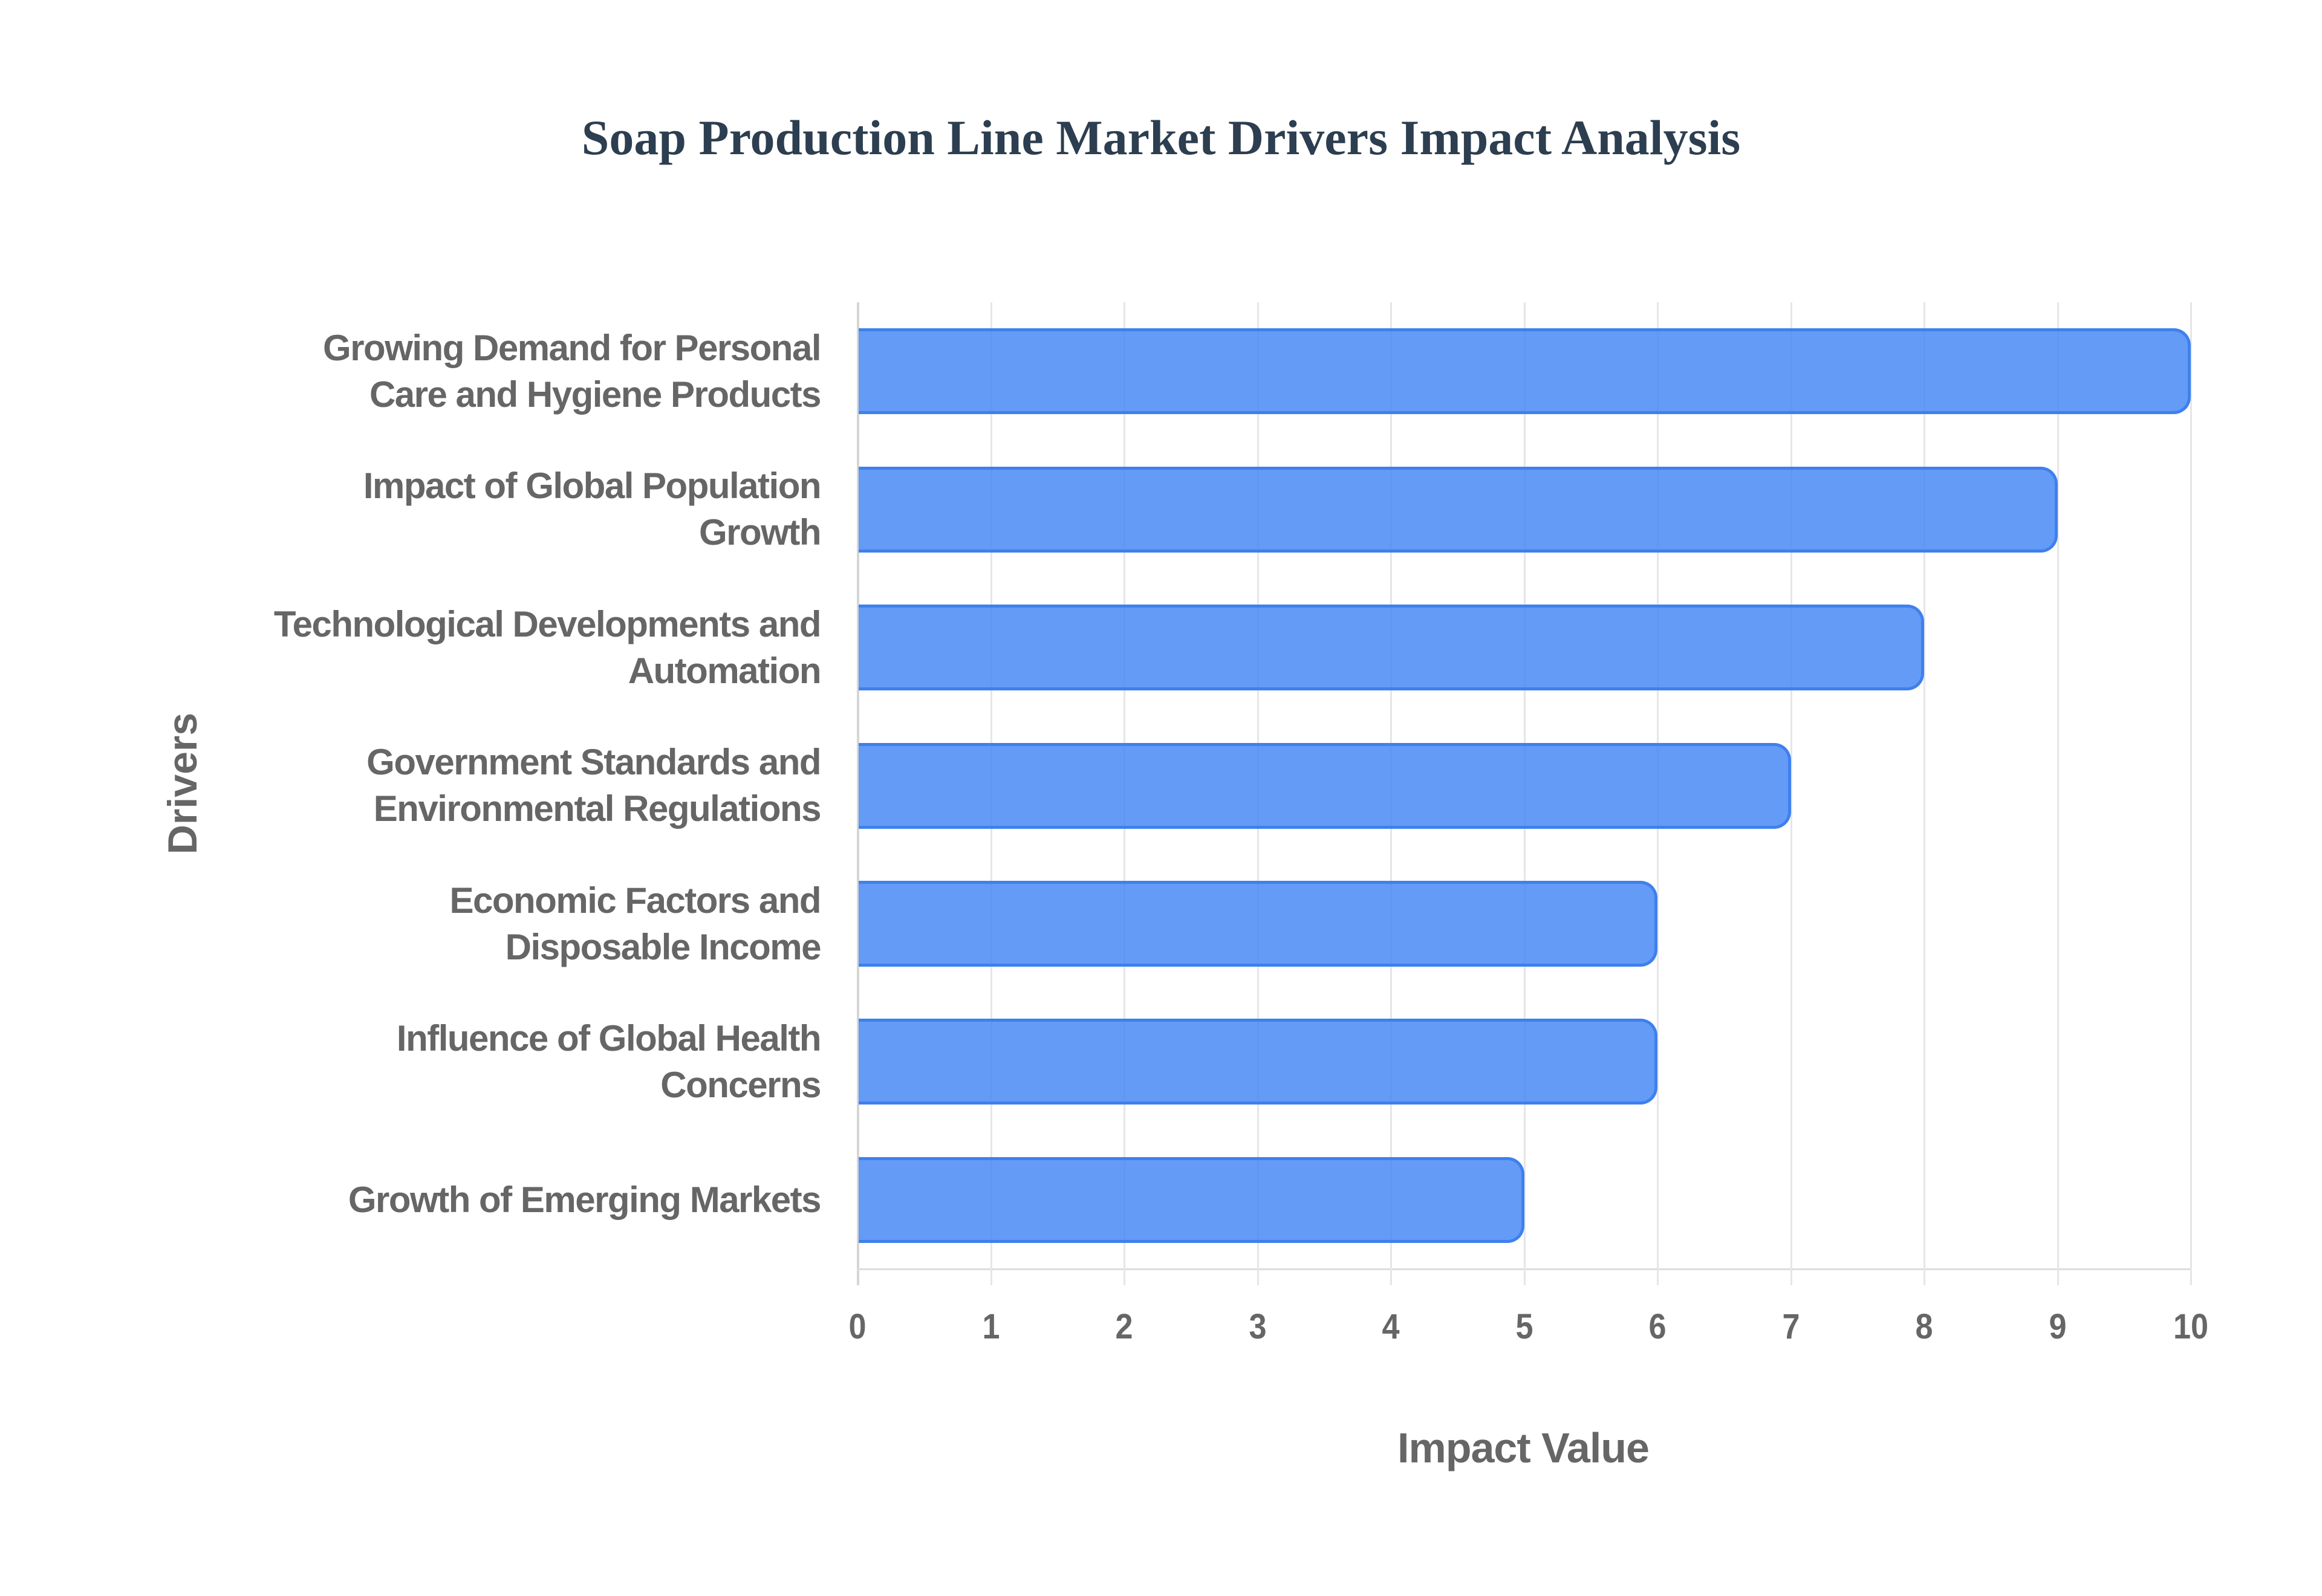 The width and height of the screenshot is (2322, 1596). I want to click on y-tick-label-line: Concerns, so click(740, 1085).